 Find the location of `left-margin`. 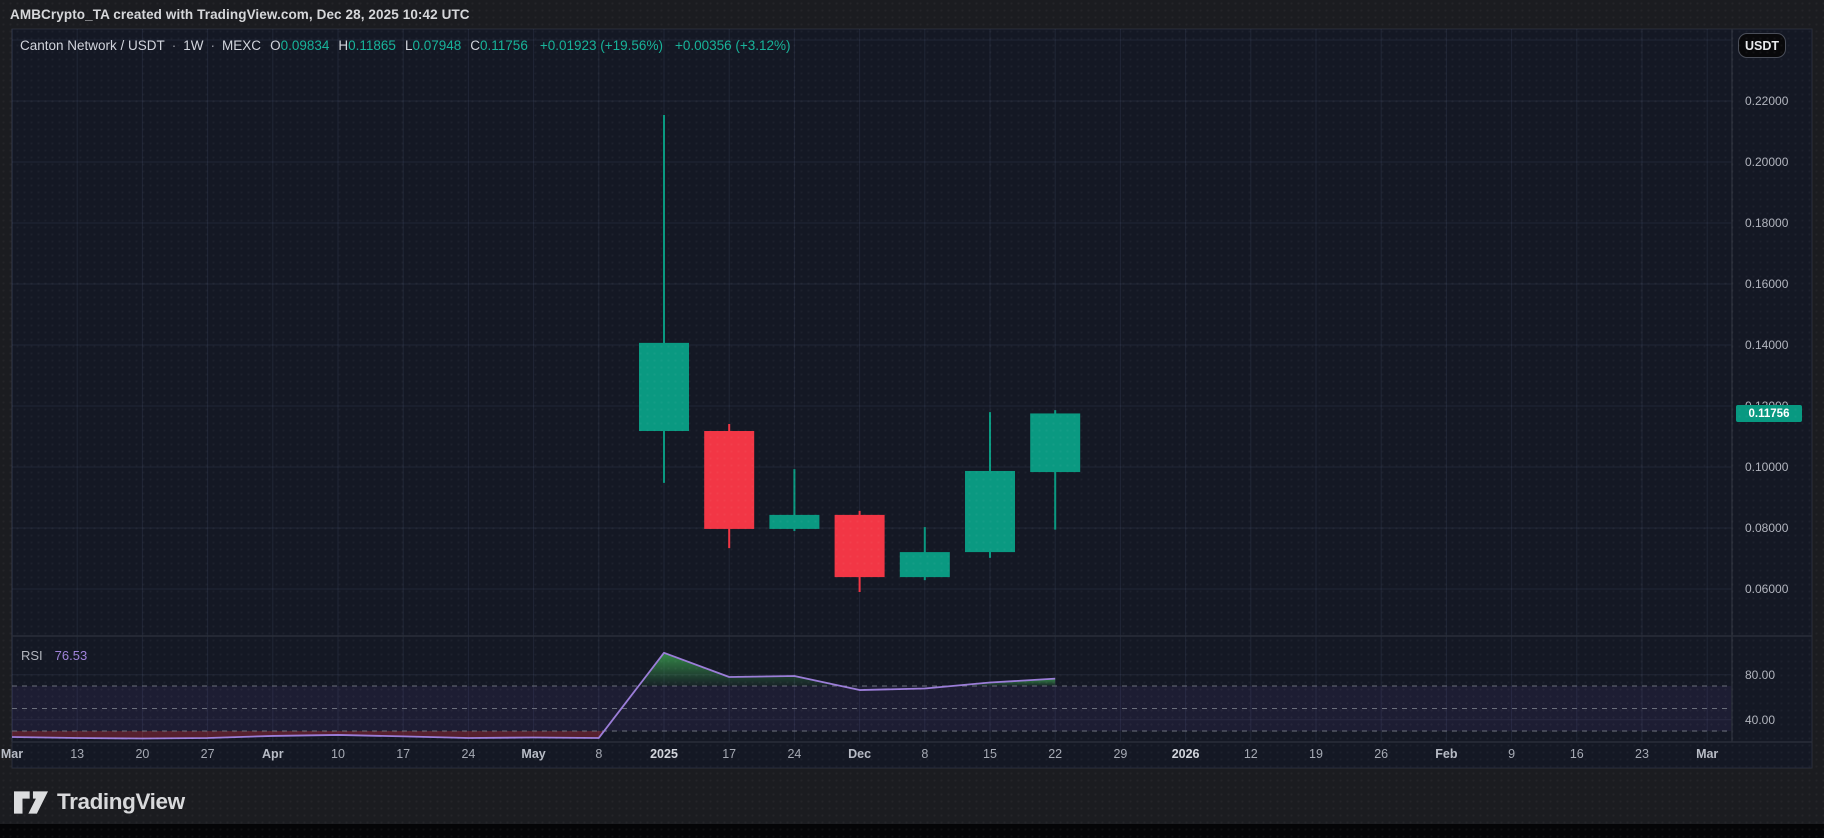

left-margin is located at coordinates (6, 398).